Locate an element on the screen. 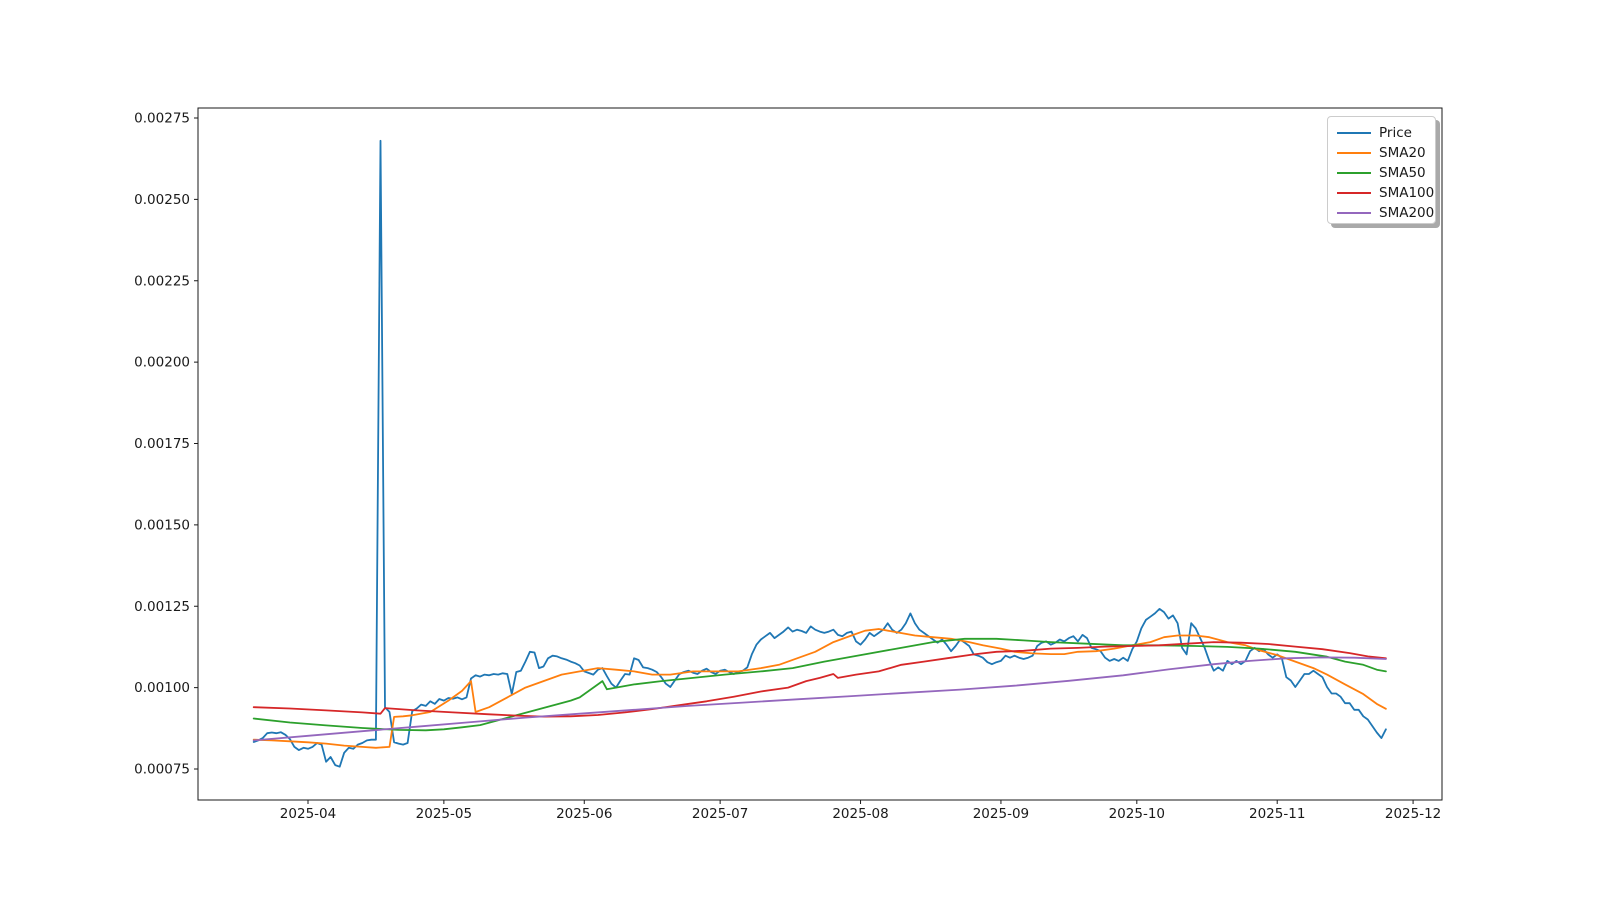 This screenshot has width=1600, height=900. legend-entry-price: Price is located at coordinates (1382, 133).